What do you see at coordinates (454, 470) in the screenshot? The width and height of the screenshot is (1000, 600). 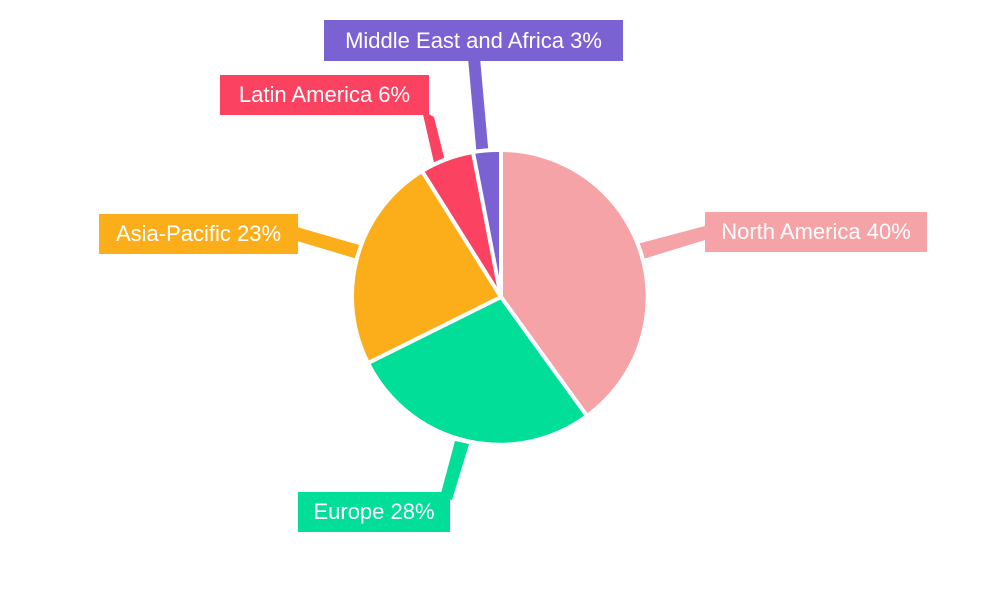 I see `leader-line-europe` at bounding box center [454, 470].